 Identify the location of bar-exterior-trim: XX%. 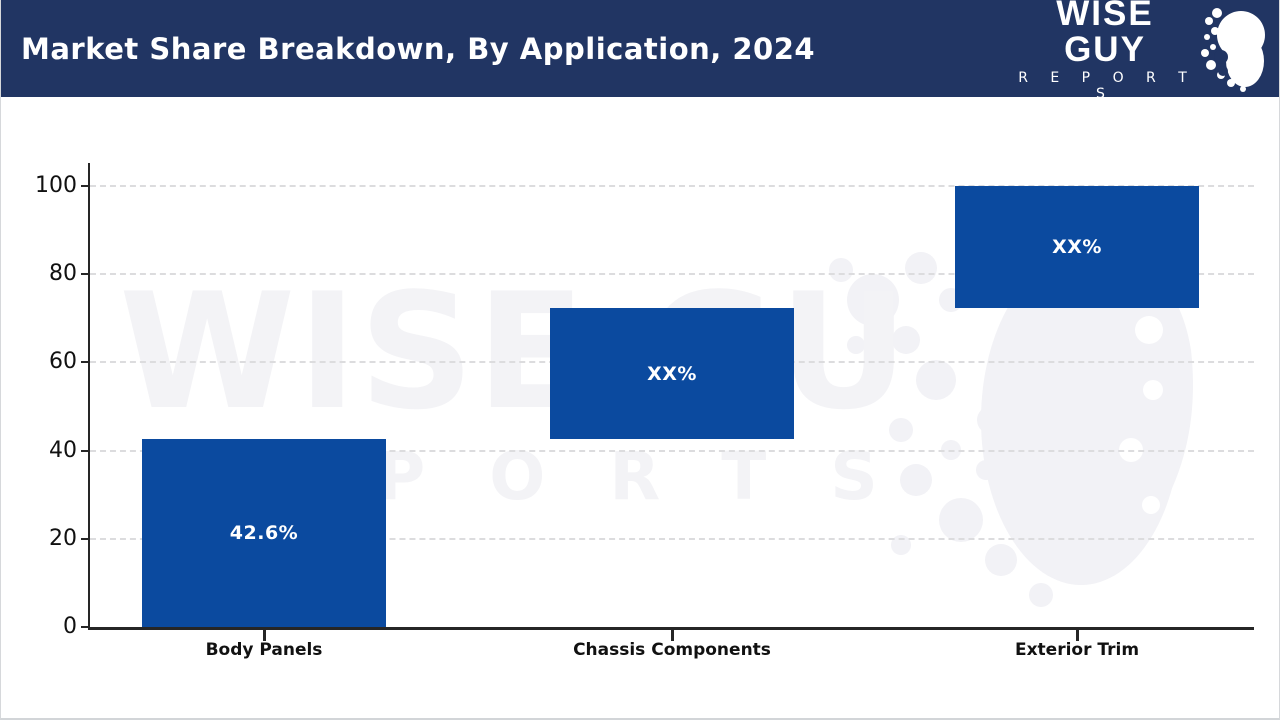
(1077, 247).